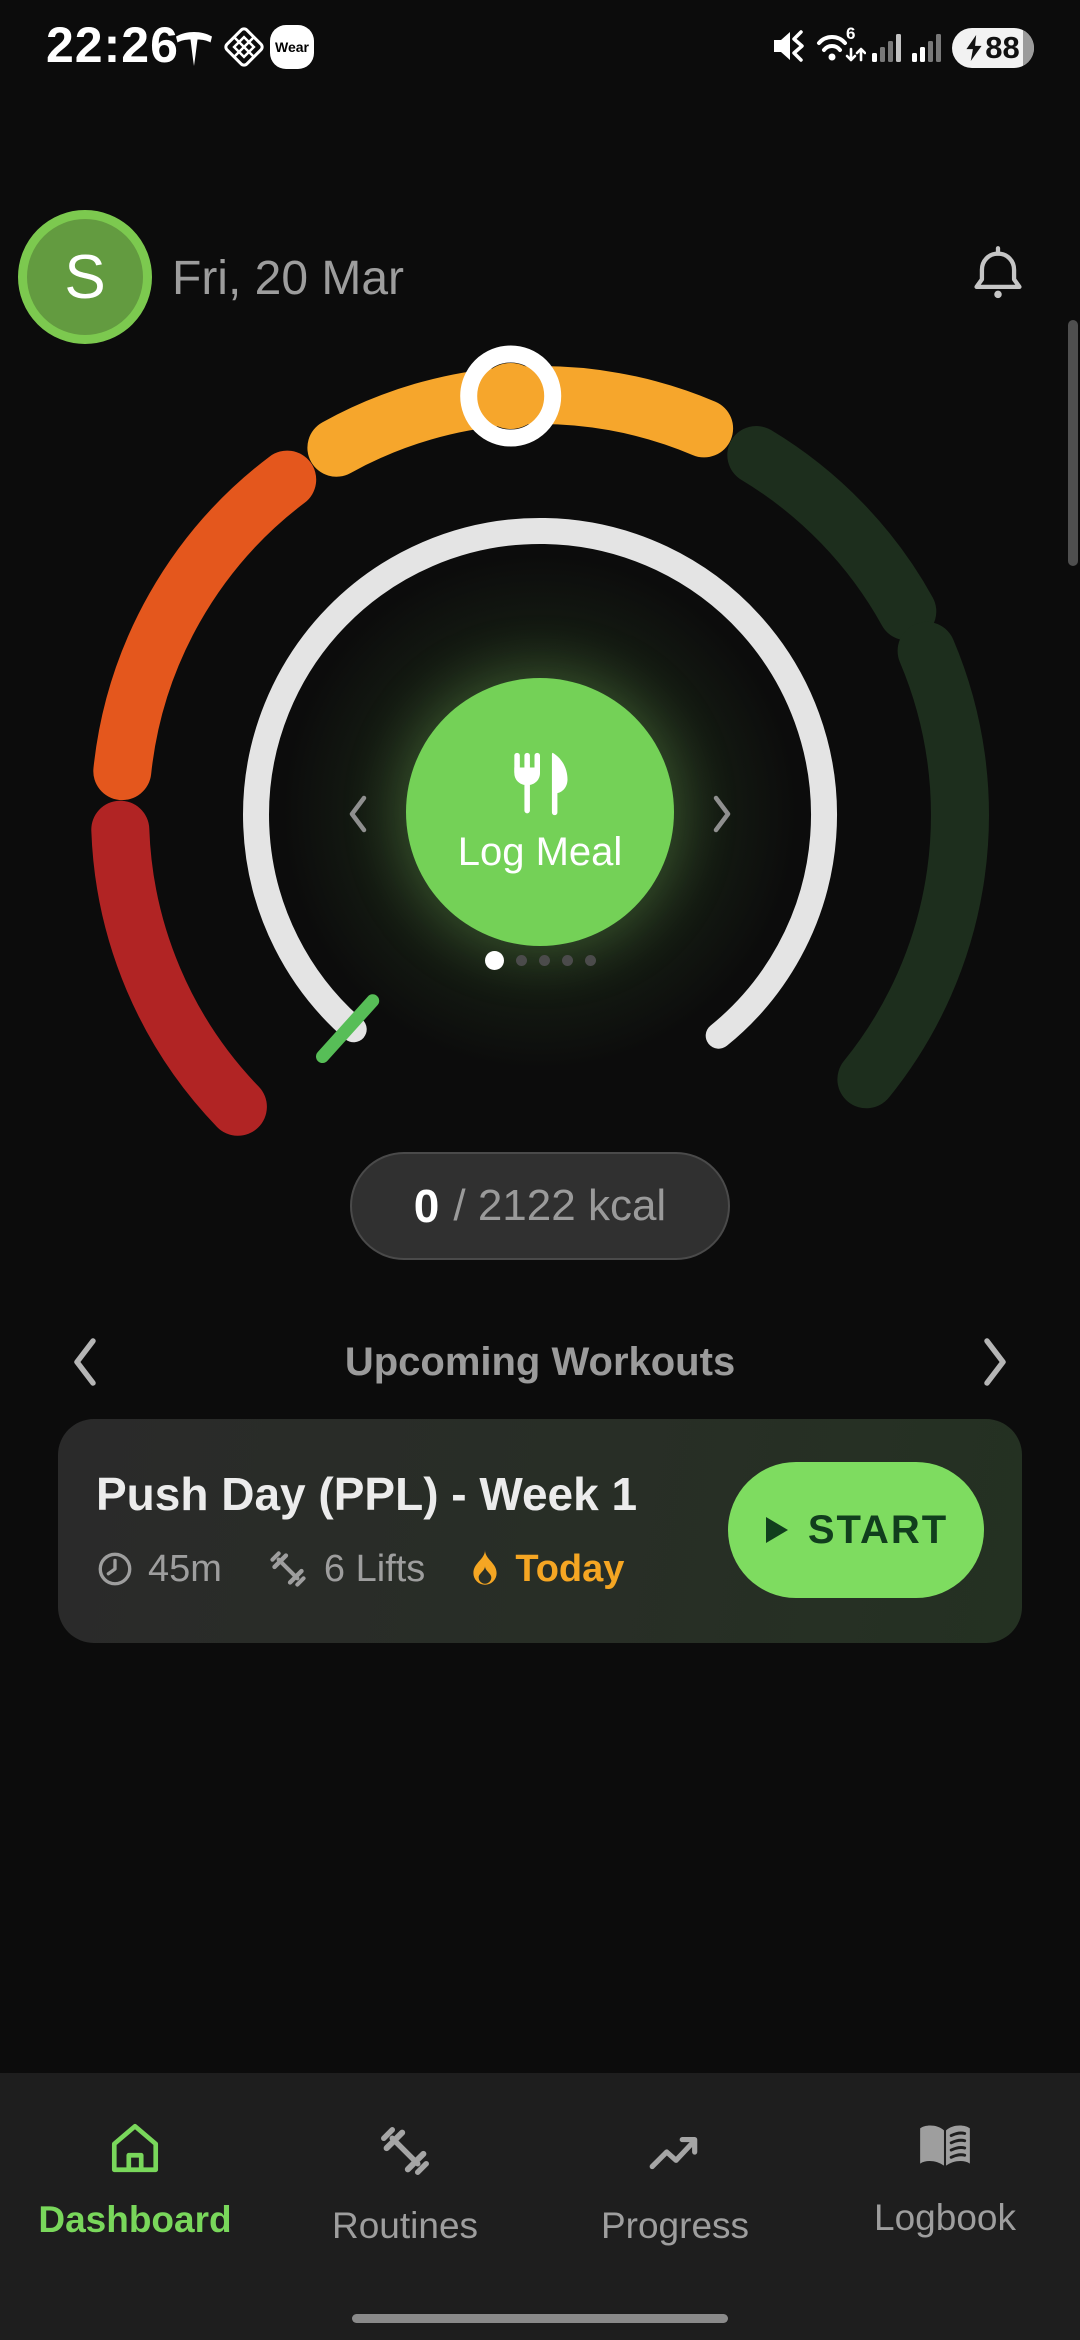  I want to click on signal-bars-sim1-icon, so click(886, 48).